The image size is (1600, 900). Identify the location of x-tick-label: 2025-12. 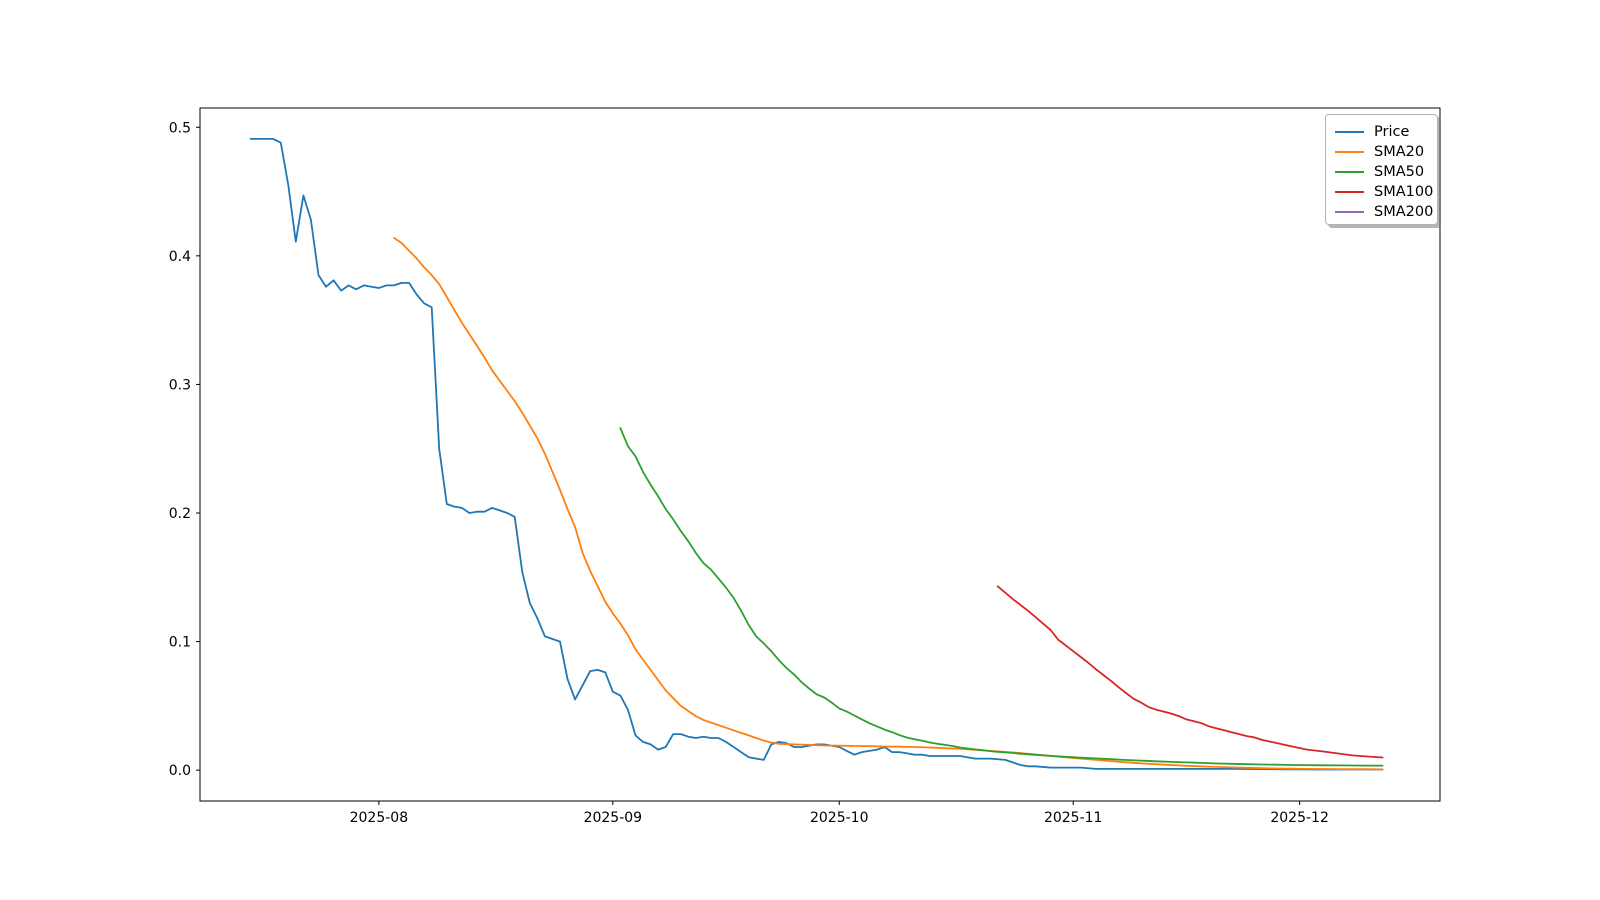
(1299, 818).